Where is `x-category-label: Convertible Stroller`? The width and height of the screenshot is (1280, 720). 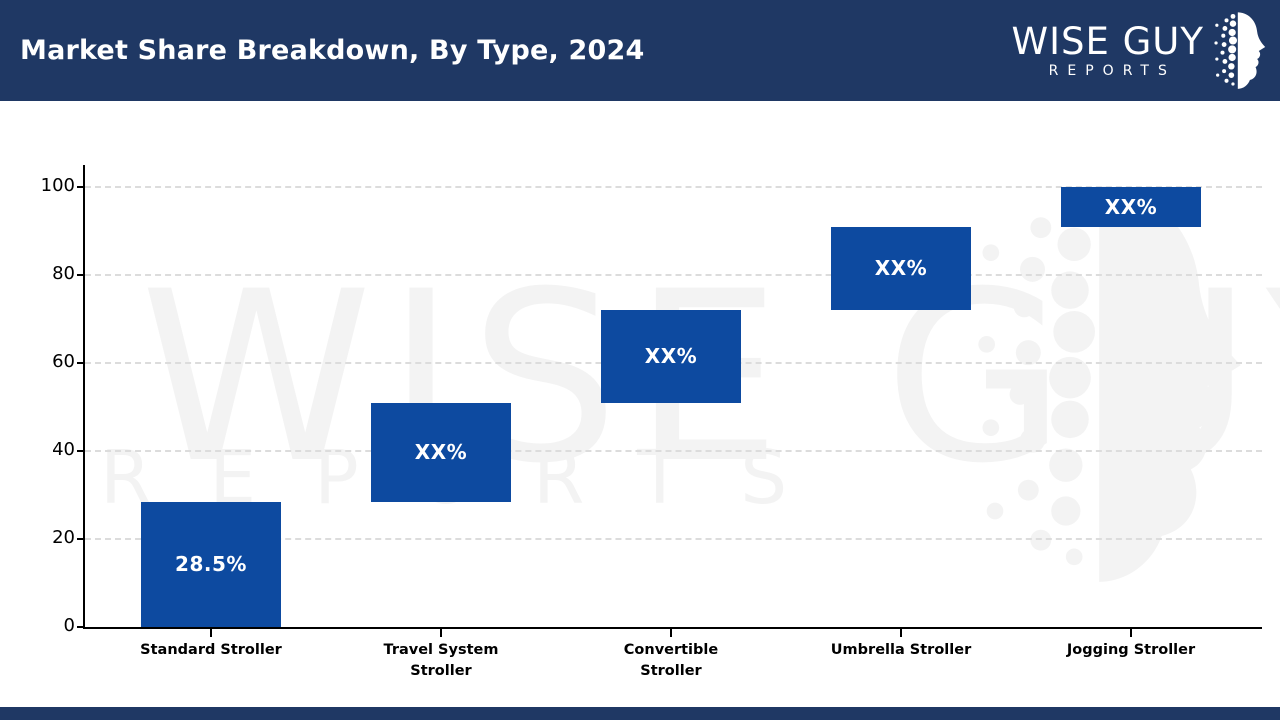 x-category-label: Convertible Stroller is located at coordinates (671, 661).